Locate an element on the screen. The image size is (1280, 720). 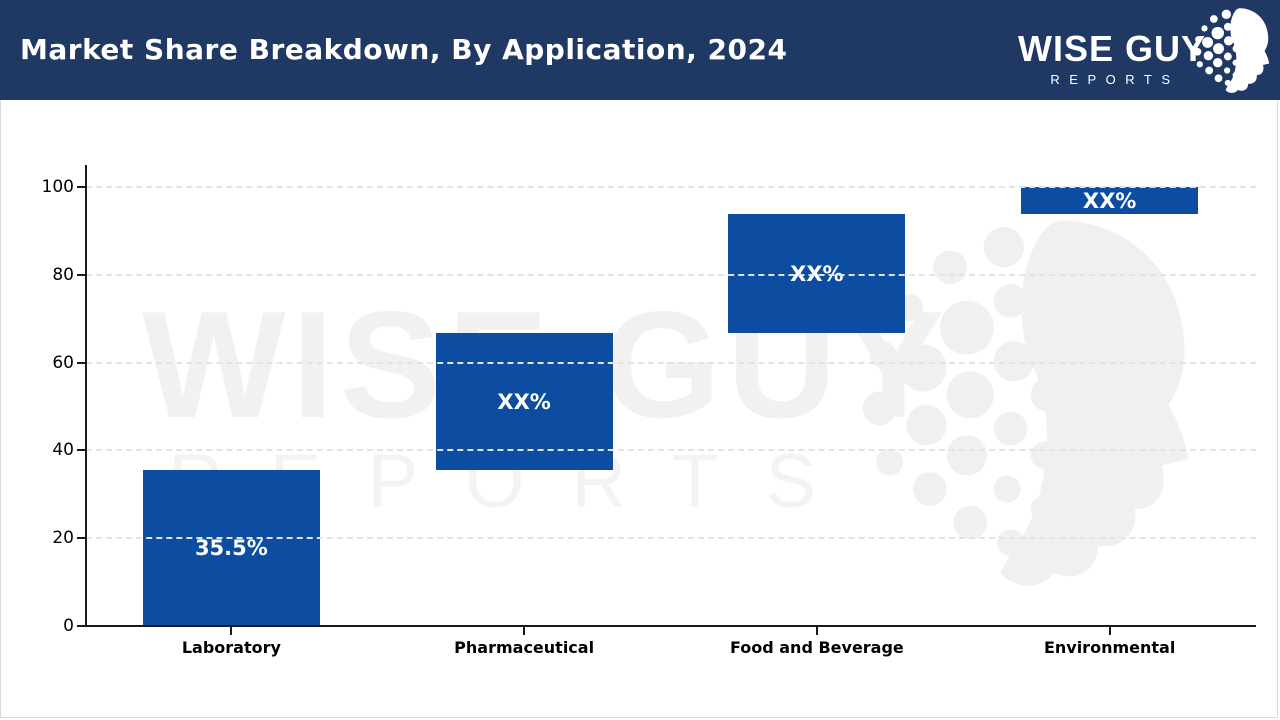
bar-pharmaceutical: XX% is located at coordinates (524, 402).